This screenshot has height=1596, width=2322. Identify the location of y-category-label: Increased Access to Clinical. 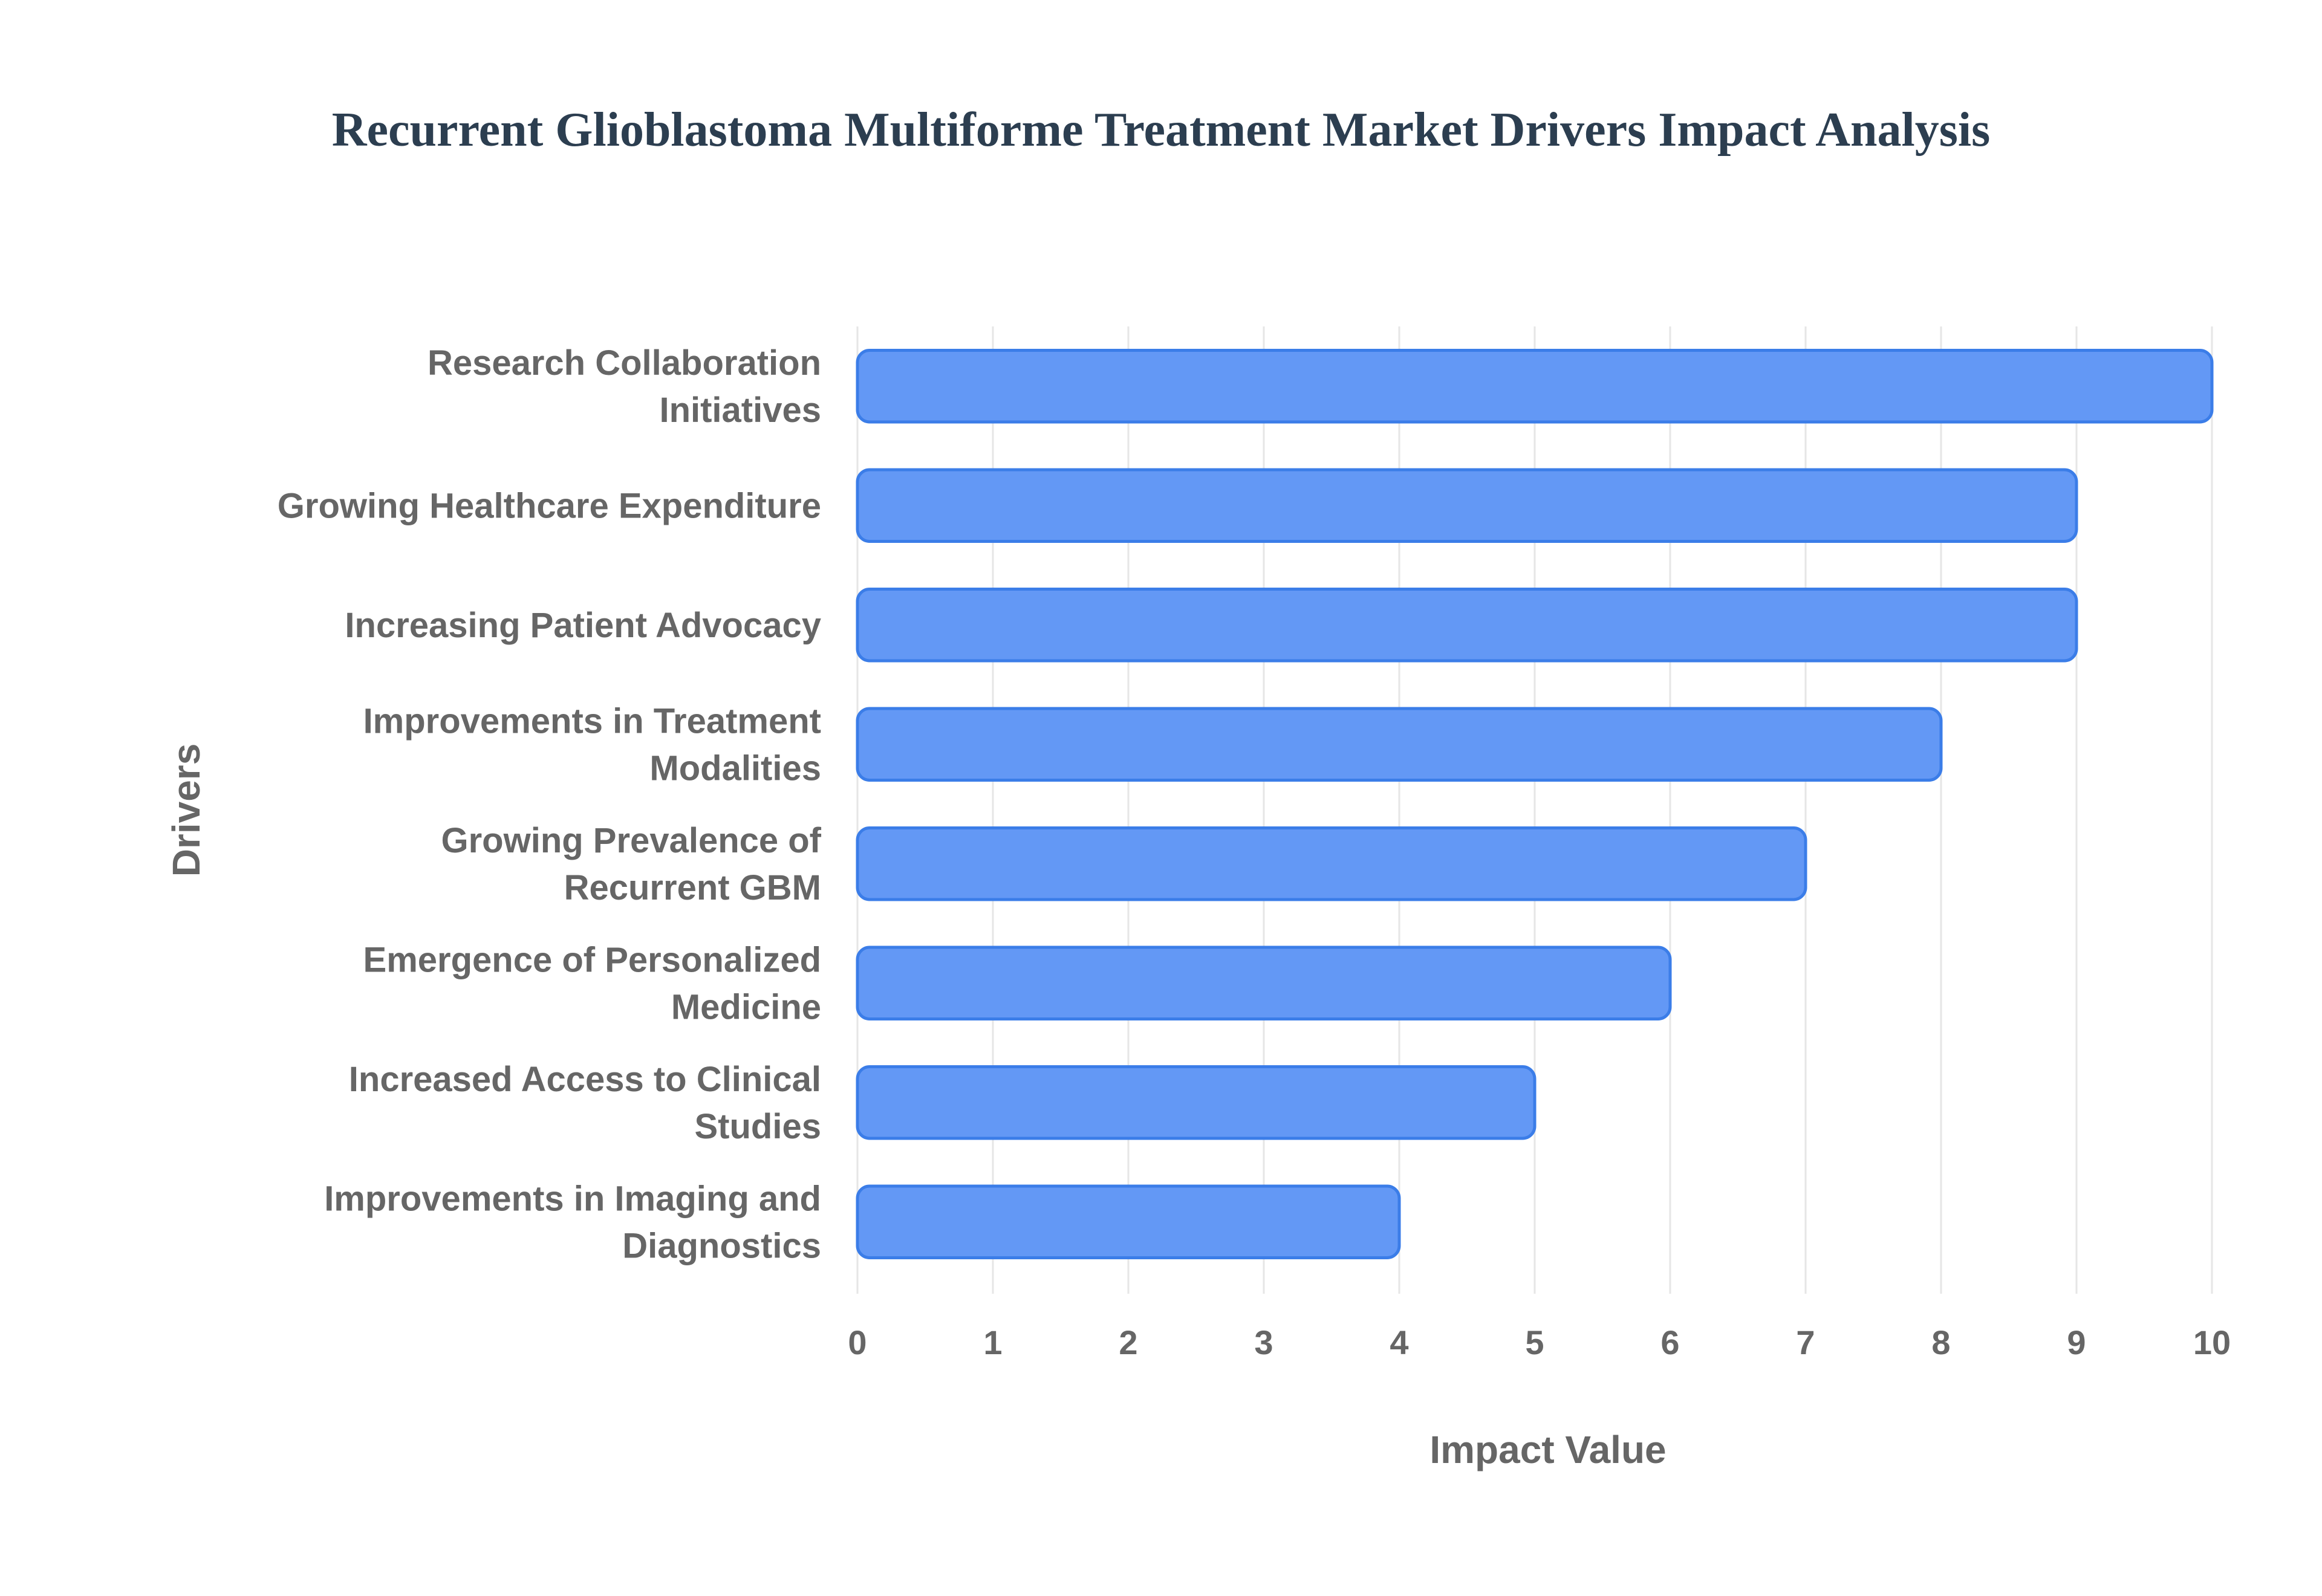
(585, 1079).